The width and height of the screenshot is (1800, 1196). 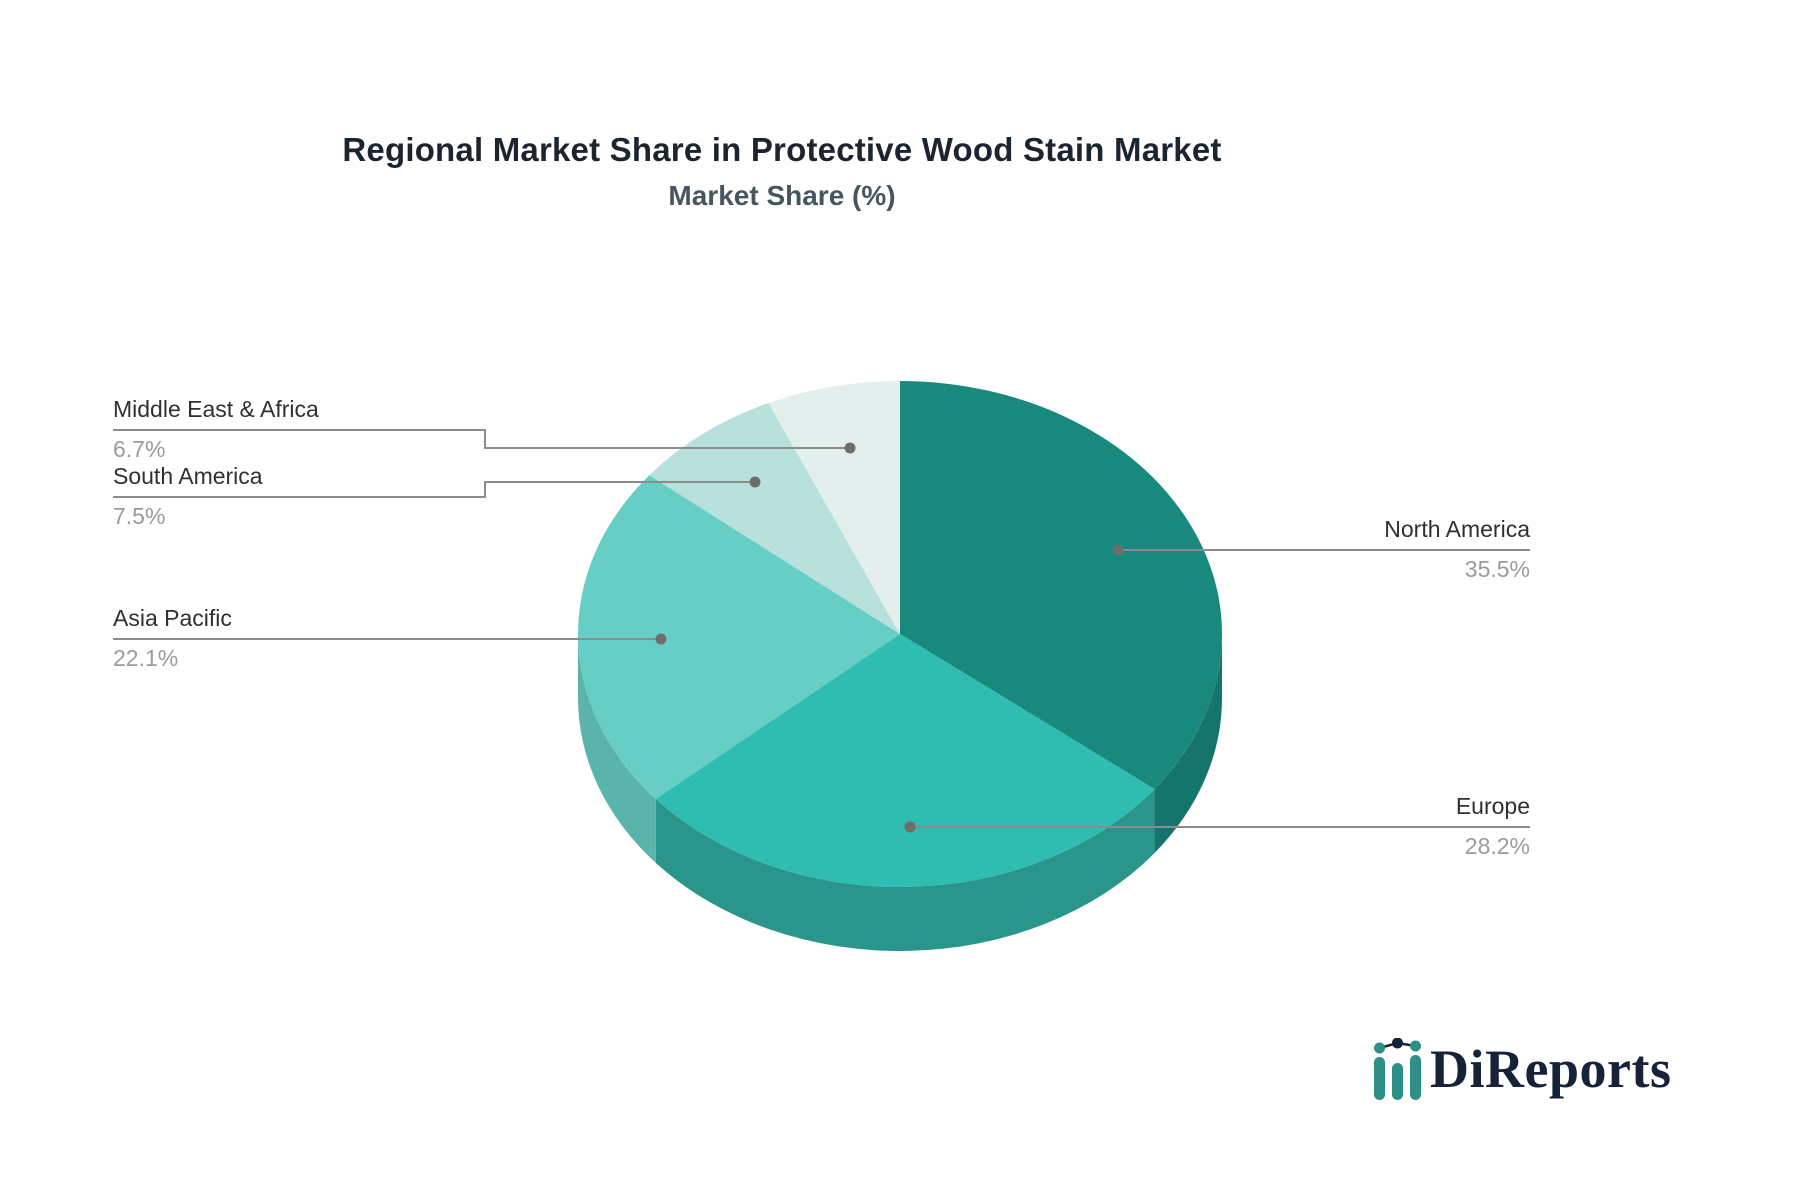 I want to click on bar-chart-icon, so click(x=1397, y=1069).